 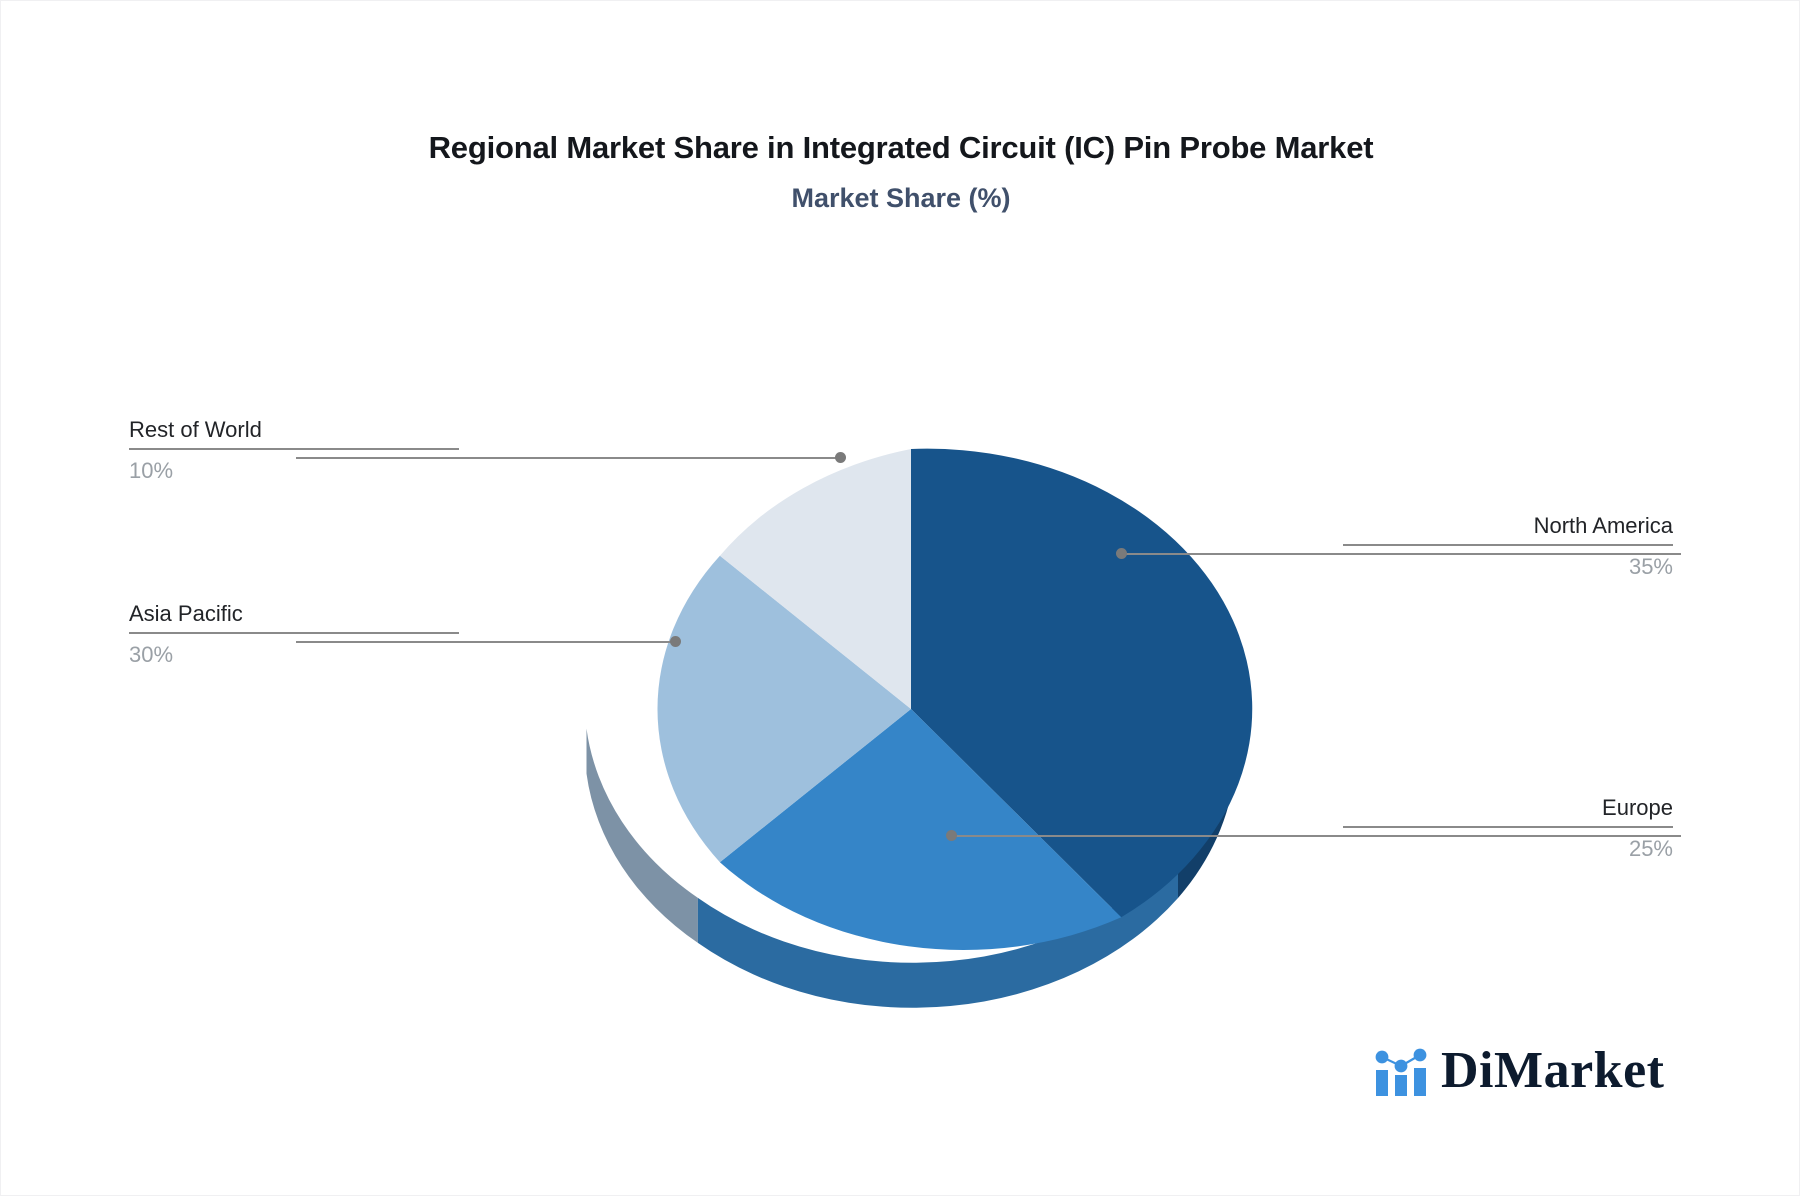 I want to click on dimarket-logo: DiMarket, so click(x=1518, y=1071).